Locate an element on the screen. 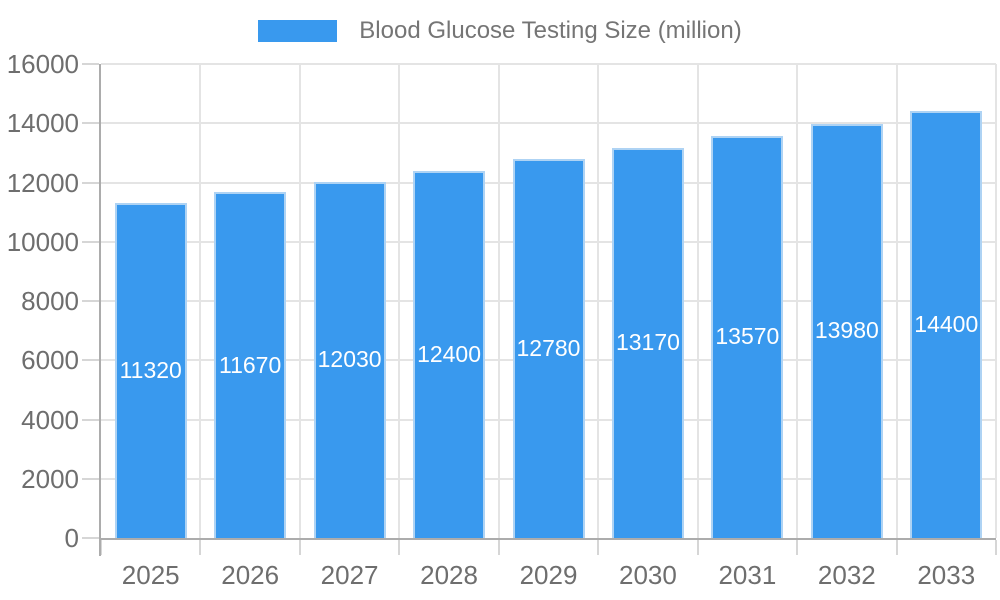 This screenshot has width=1000, height=600. bar-value-label: 13170 is located at coordinates (647, 342).